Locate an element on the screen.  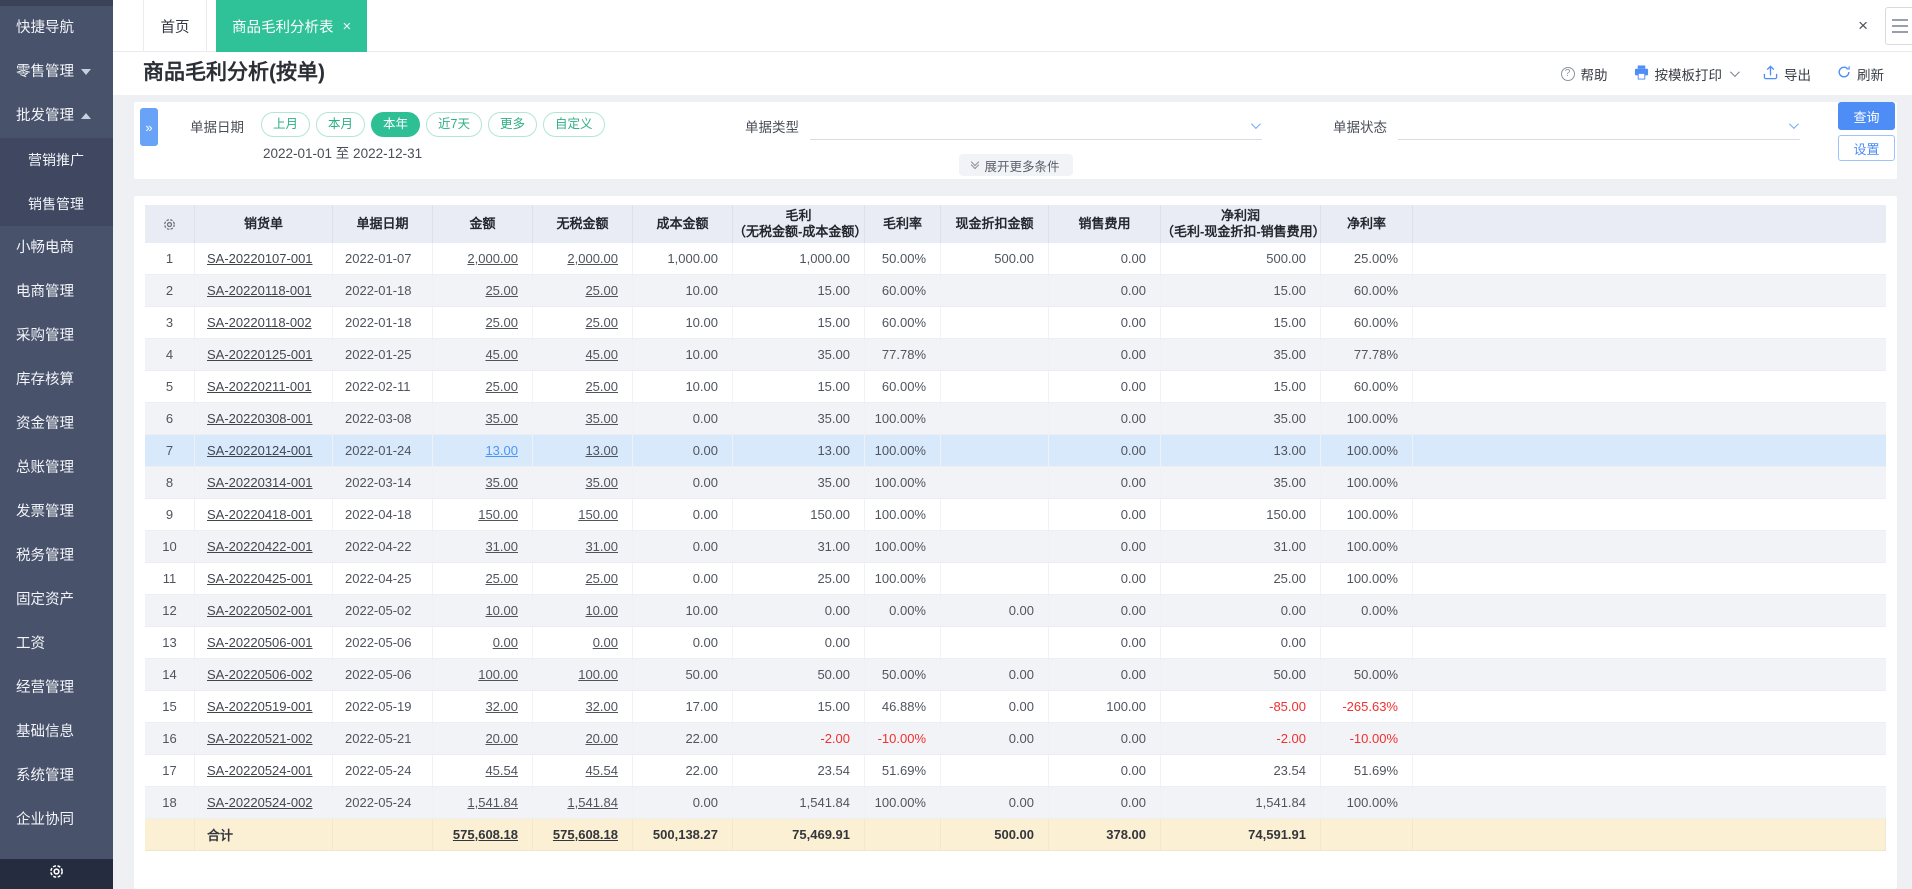
sidebar-footer is located at coordinates (56, 874).